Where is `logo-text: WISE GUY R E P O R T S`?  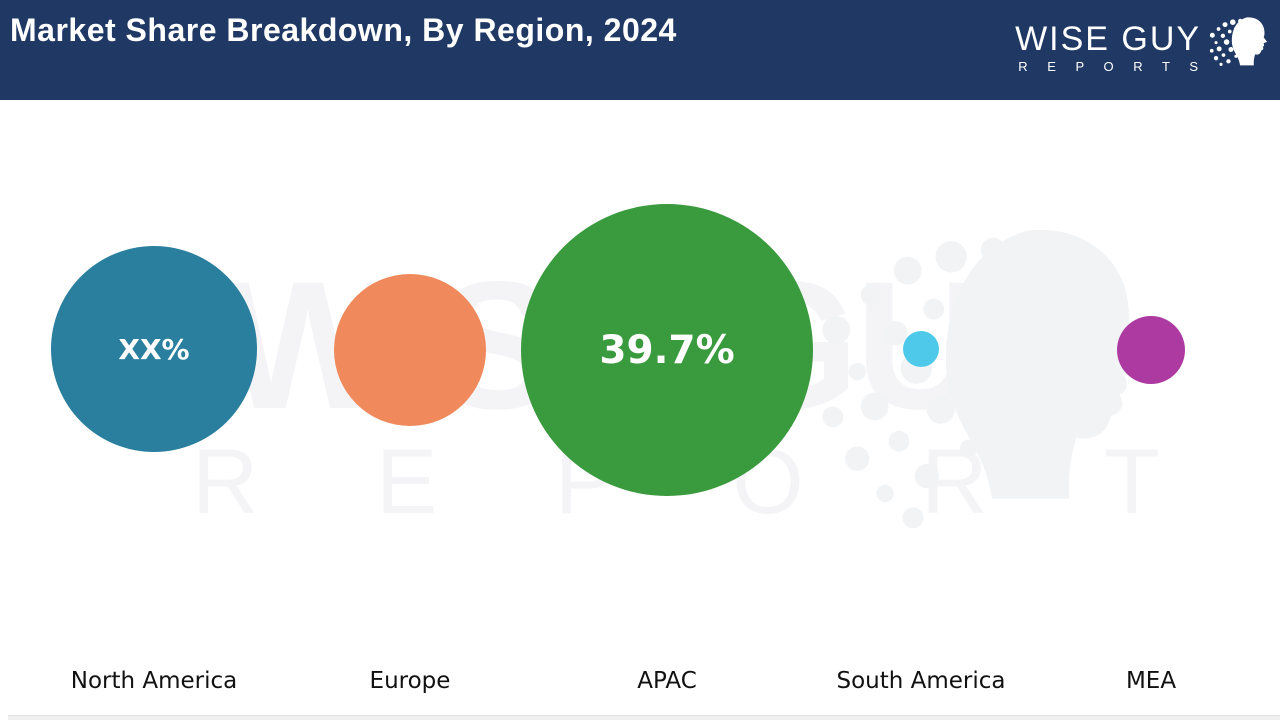 logo-text: WISE GUY R E P O R T S is located at coordinates (1108, 47).